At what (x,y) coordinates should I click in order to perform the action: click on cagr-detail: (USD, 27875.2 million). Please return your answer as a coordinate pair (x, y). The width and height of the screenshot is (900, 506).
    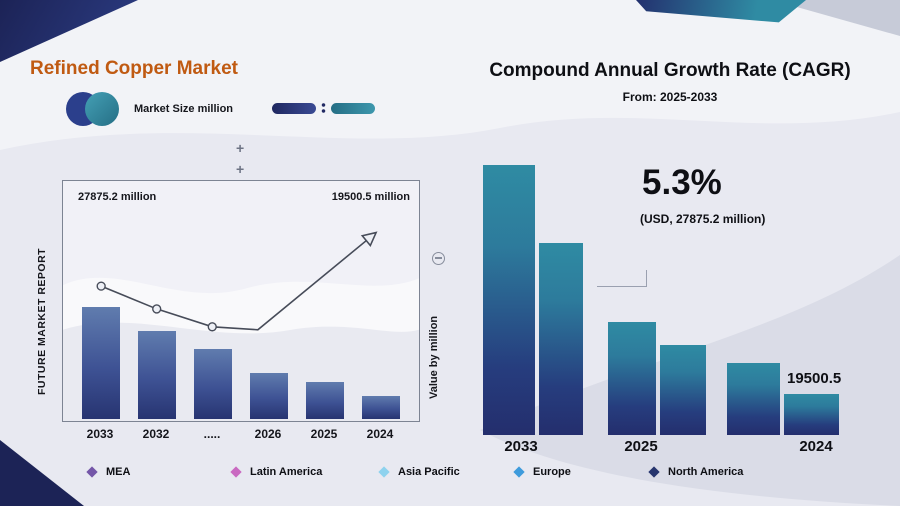
    Looking at the image, I should click on (703, 219).